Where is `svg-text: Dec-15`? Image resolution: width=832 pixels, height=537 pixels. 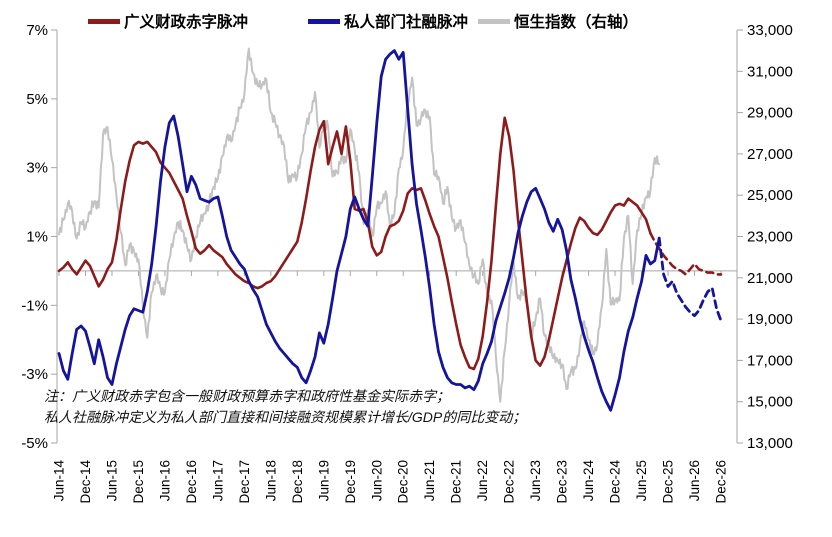
svg-text: Dec-15 is located at coordinates (138, 482).